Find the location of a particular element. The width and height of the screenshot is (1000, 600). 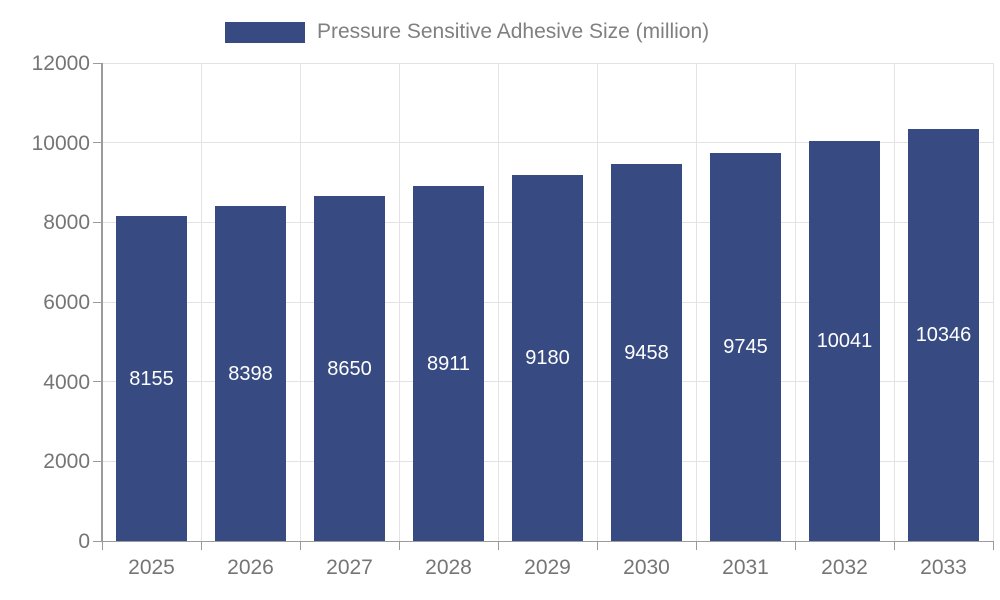

bar-2030: 9458 is located at coordinates (646, 352).